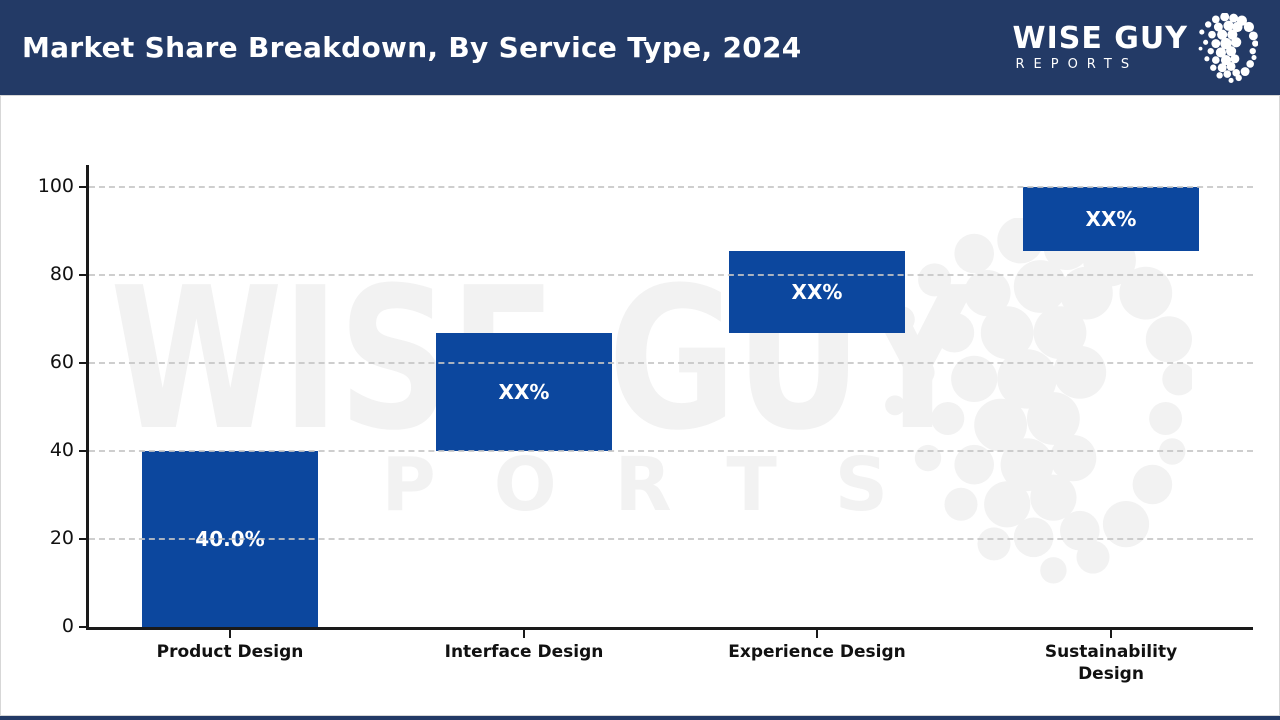 The height and width of the screenshot is (720, 1280). I want to click on brand-logo: WISE GUY REPORTS, so click(1135, 47).